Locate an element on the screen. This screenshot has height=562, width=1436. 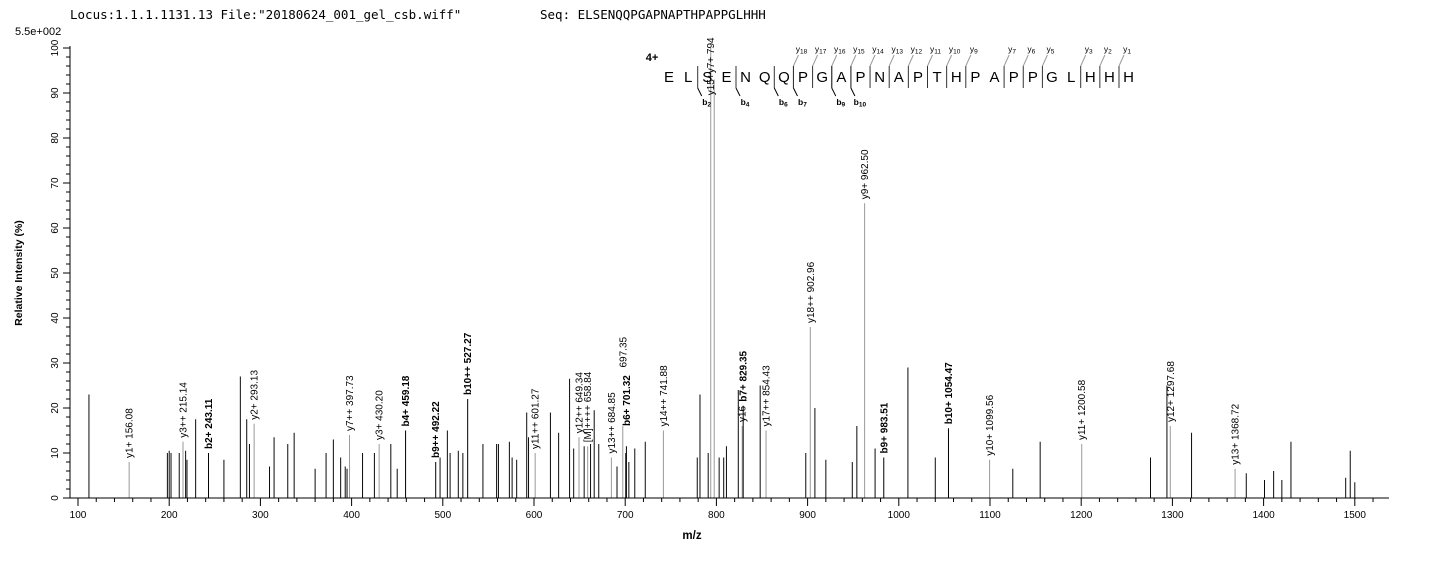
b-ion-tag: b9 is located at coordinates (840, 103).